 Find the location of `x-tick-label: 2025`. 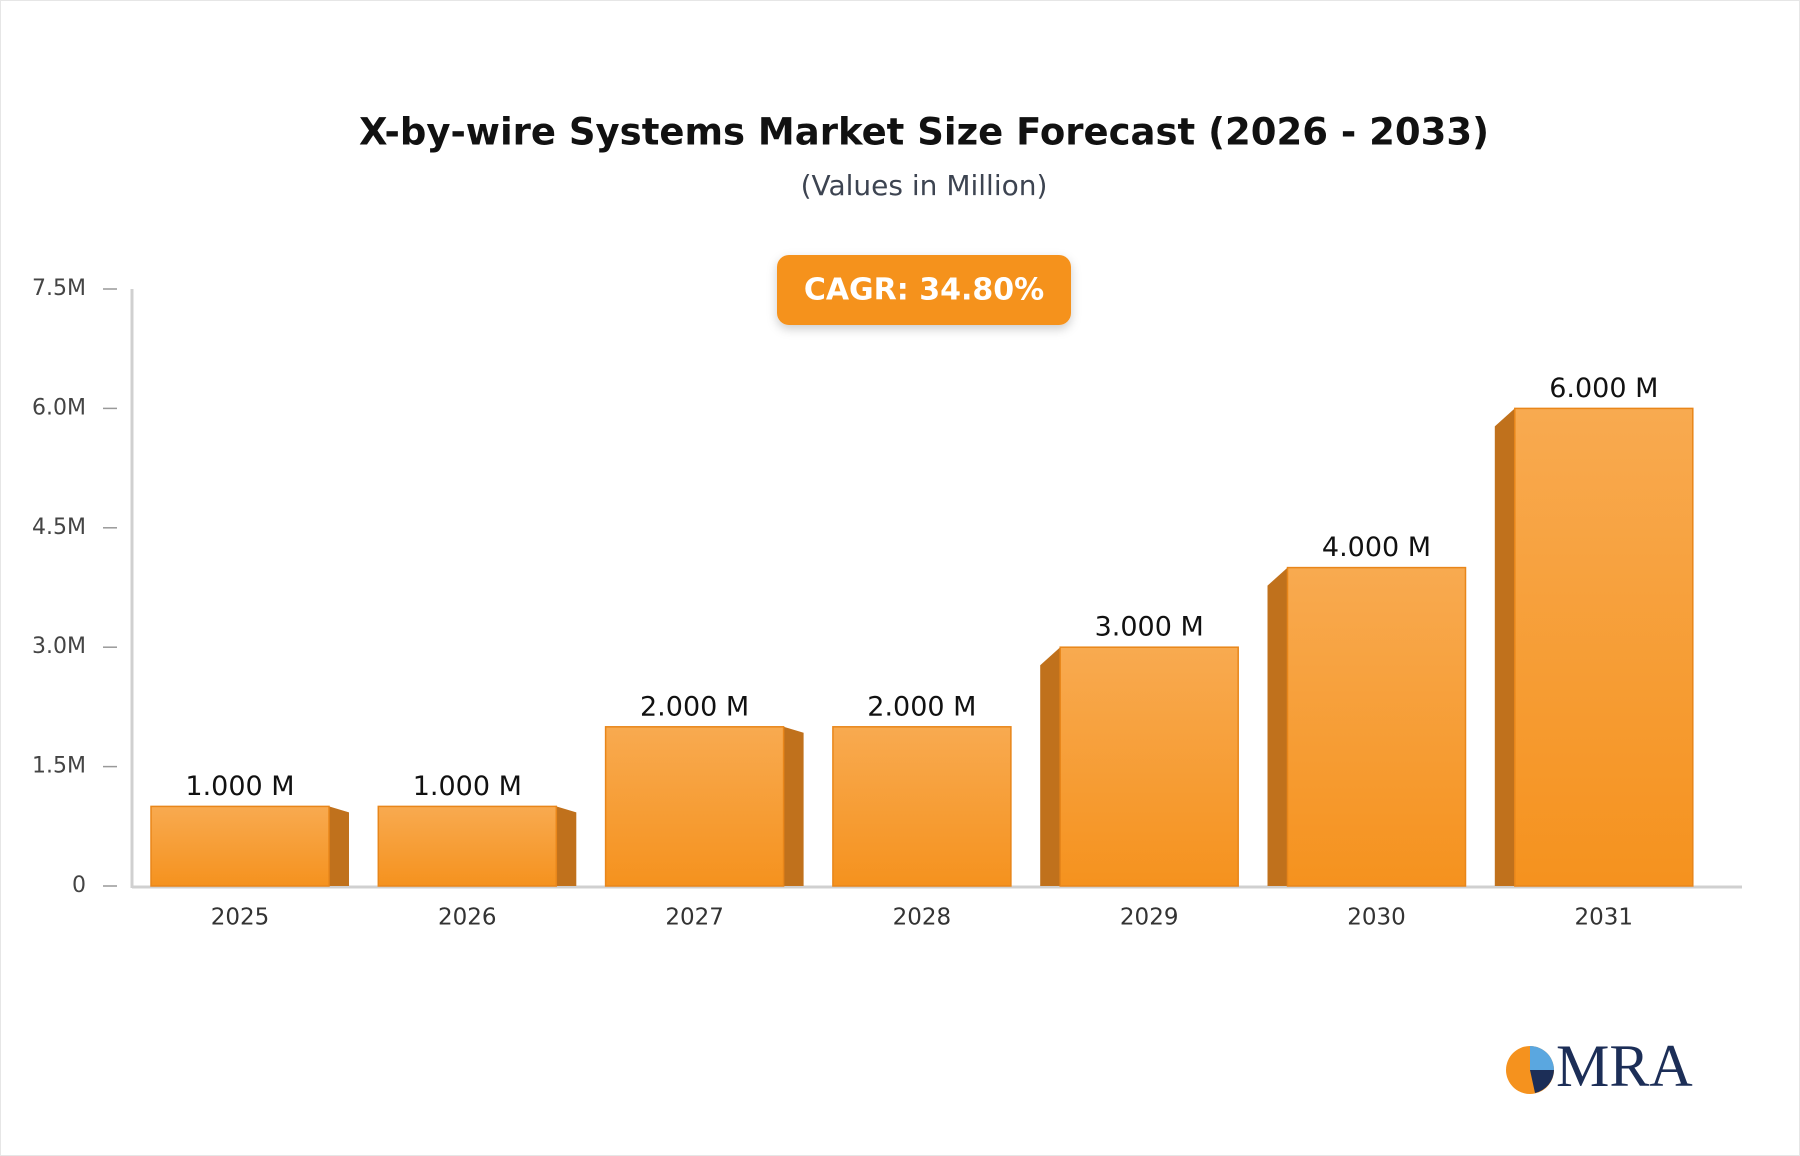

x-tick-label: 2025 is located at coordinates (240, 918).